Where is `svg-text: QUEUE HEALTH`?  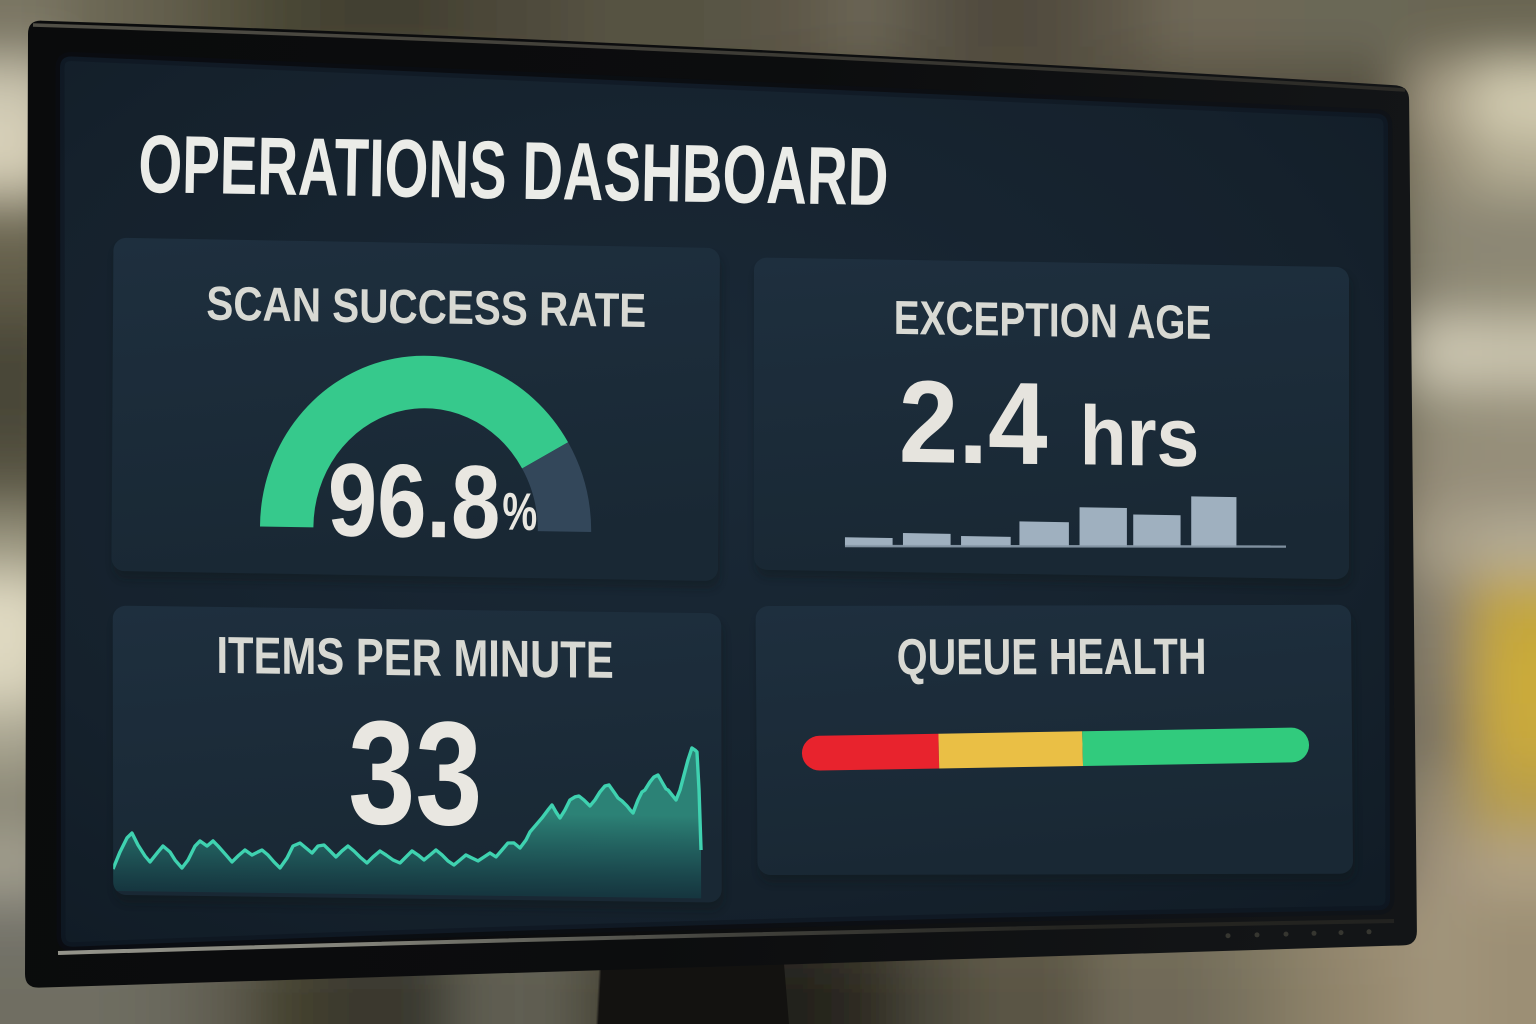
svg-text: QUEUE HEALTH is located at coordinates (1052, 656).